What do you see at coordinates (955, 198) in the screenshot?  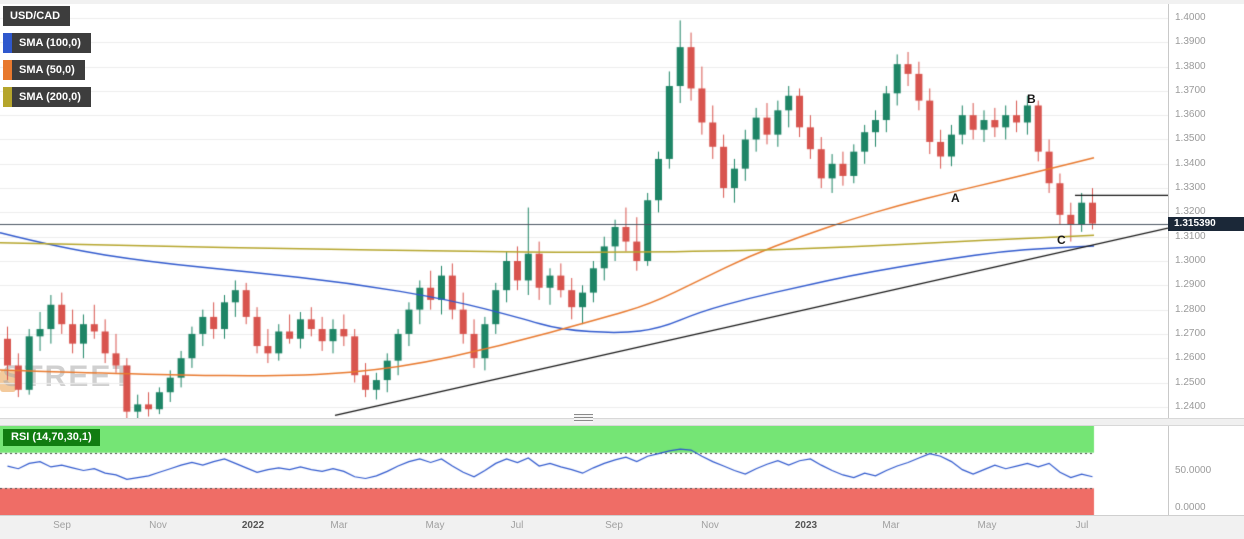 I see `wave-label-a: A` at bounding box center [955, 198].